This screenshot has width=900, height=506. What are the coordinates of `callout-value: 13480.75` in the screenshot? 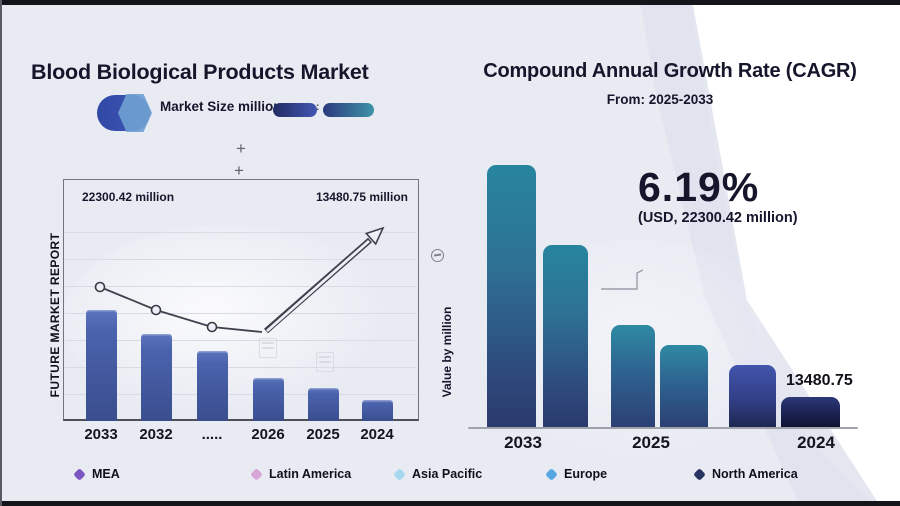 It's located at (819, 380).